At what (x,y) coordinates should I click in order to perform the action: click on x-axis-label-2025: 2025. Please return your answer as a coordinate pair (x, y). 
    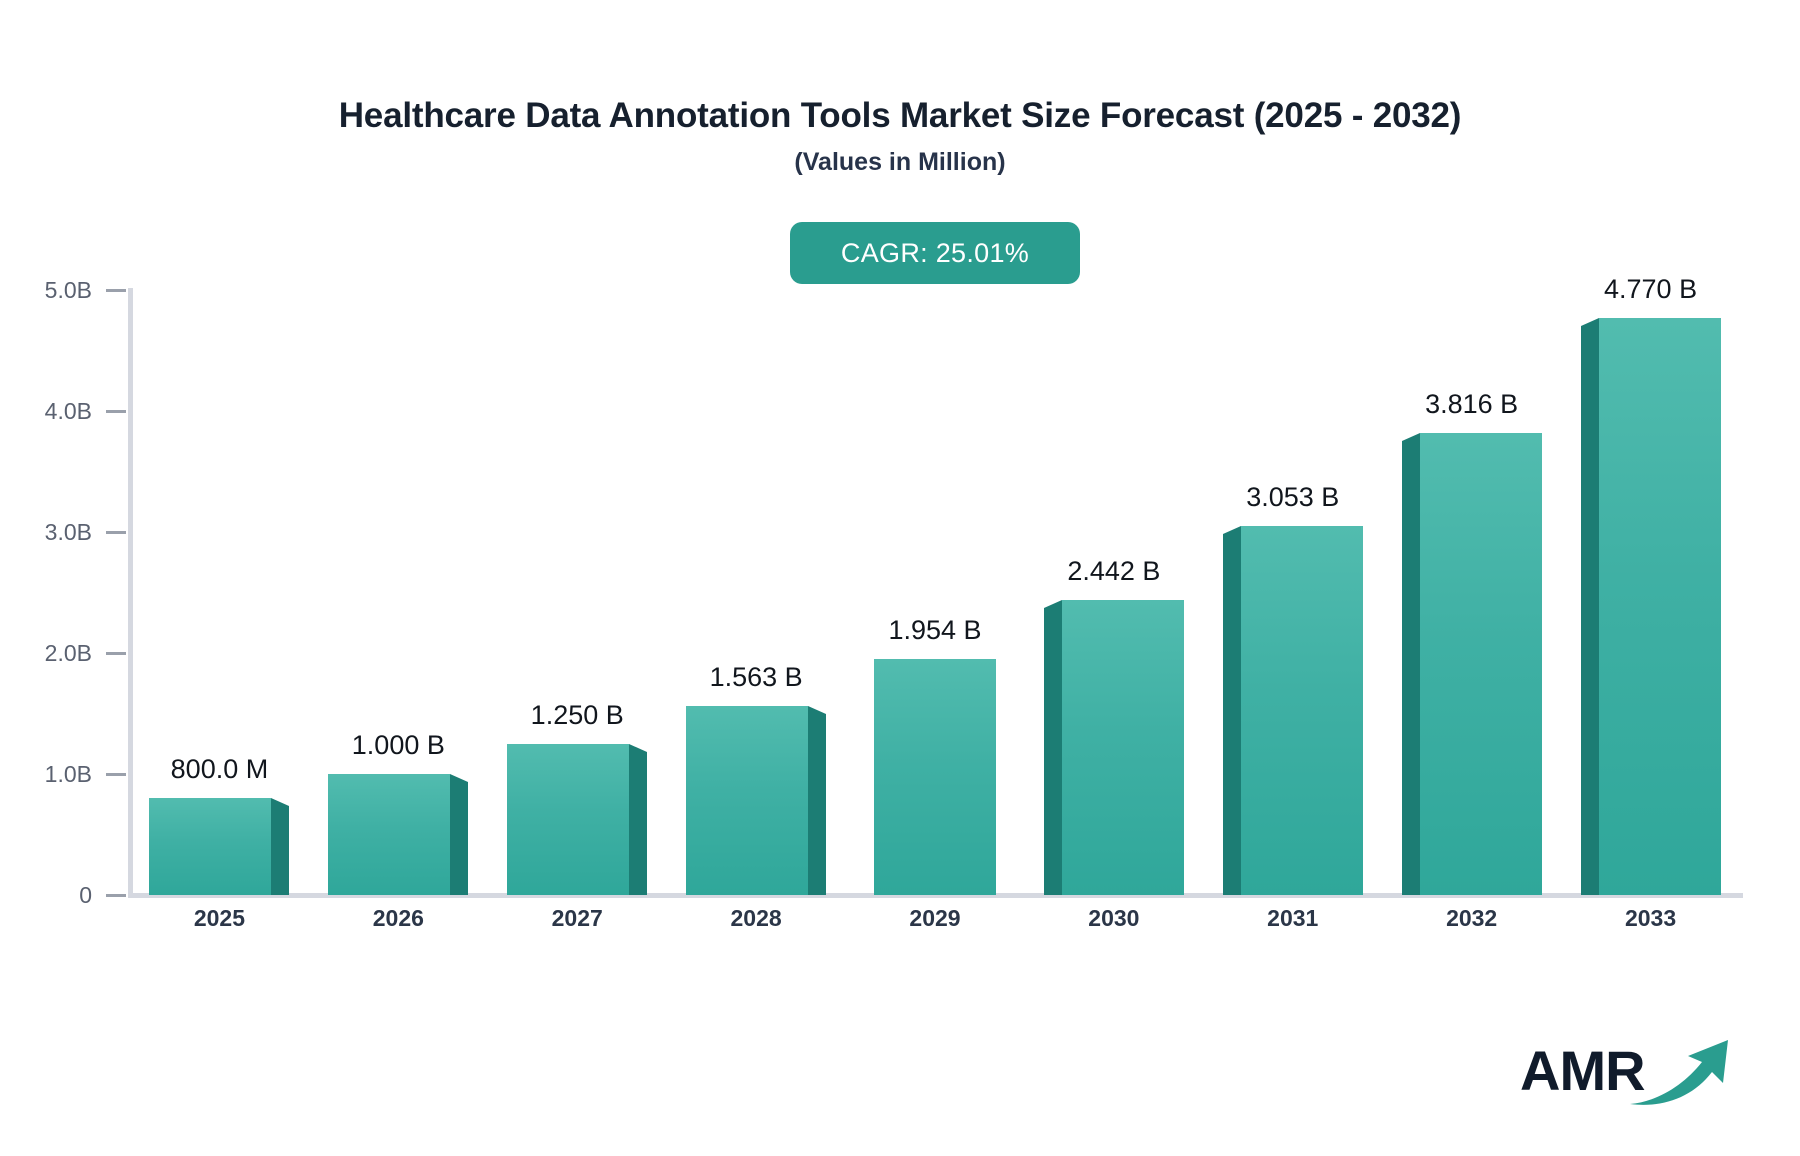
    Looking at the image, I should click on (219, 918).